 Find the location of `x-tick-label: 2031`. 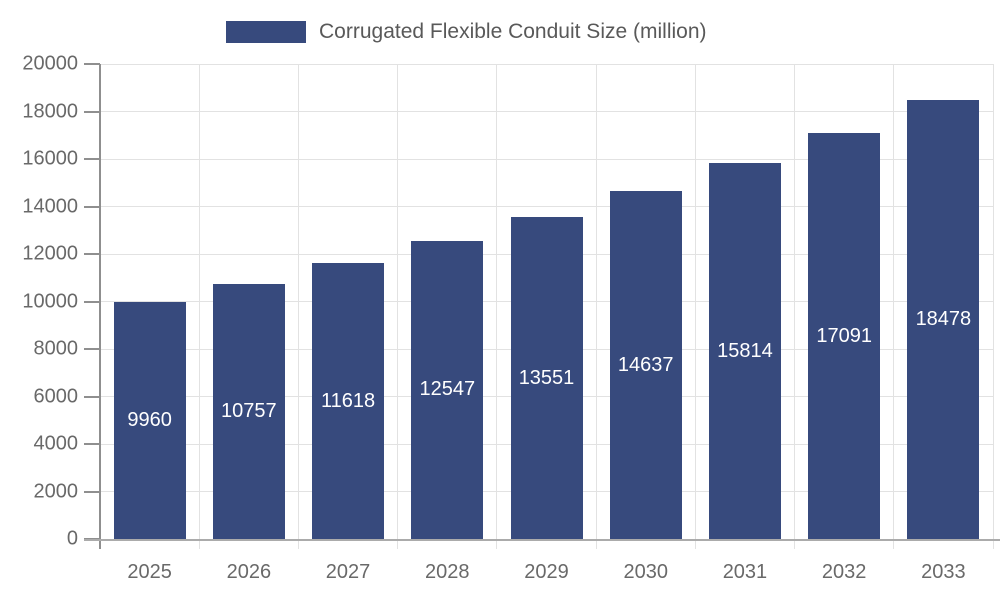

x-tick-label: 2031 is located at coordinates (745, 572).